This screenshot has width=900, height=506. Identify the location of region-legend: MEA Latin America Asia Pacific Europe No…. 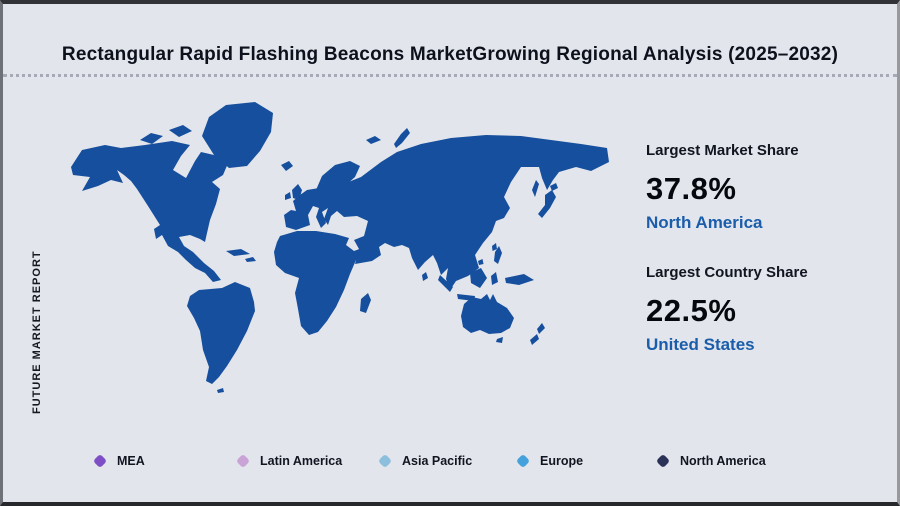
(450, 462).